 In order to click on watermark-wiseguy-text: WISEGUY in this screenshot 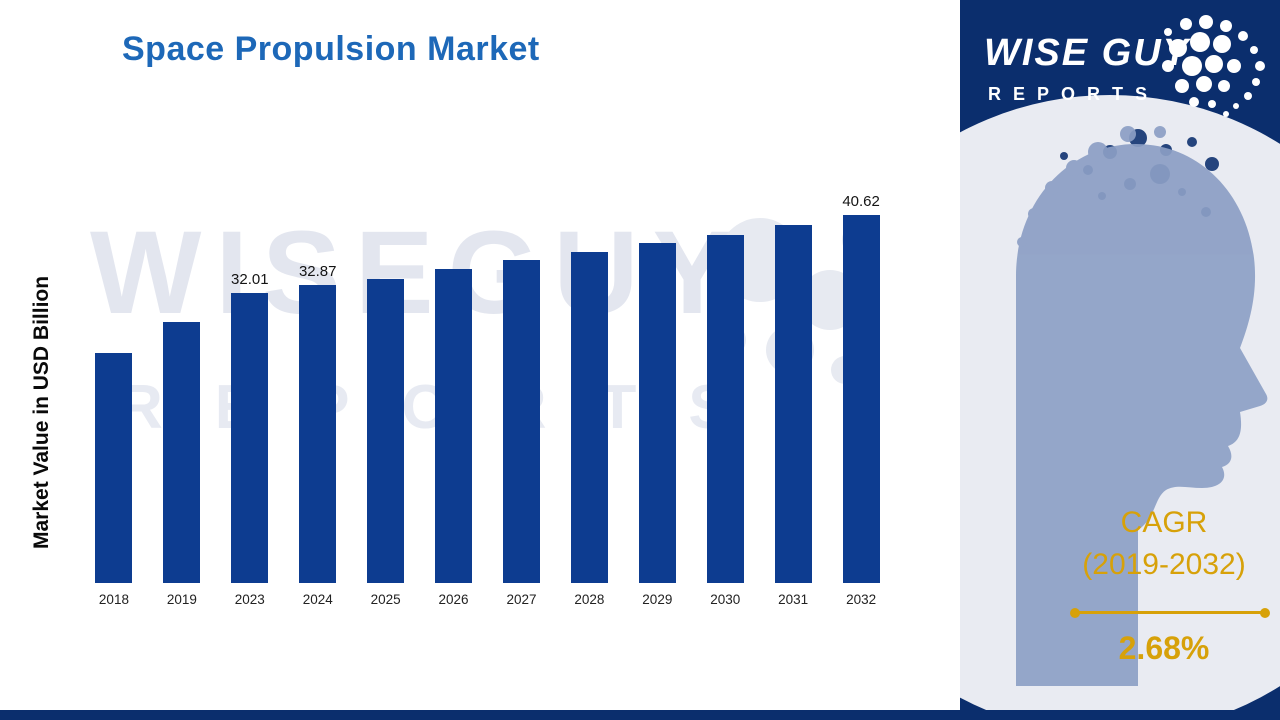, I will do `click(418, 273)`.